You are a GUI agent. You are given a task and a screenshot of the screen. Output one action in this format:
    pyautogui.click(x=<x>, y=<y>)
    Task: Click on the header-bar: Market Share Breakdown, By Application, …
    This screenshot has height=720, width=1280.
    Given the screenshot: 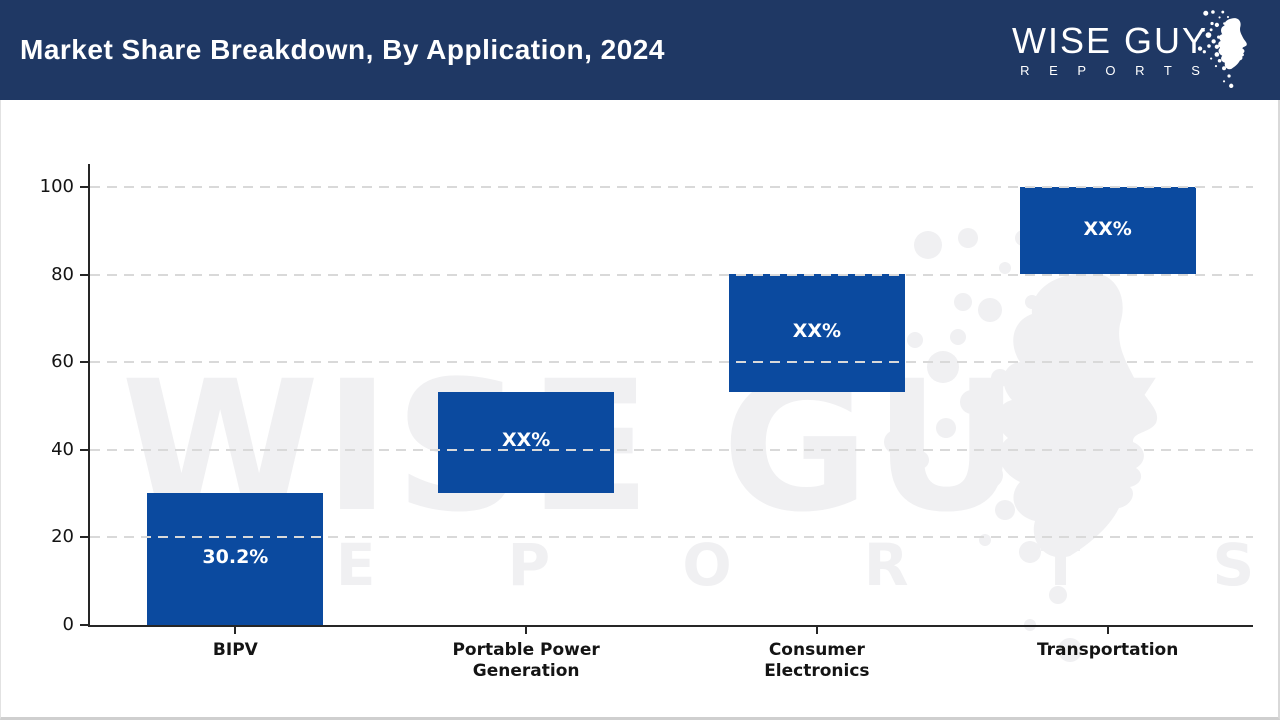 What is the action you would take?
    pyautogui.click(x=640, y=50)
    